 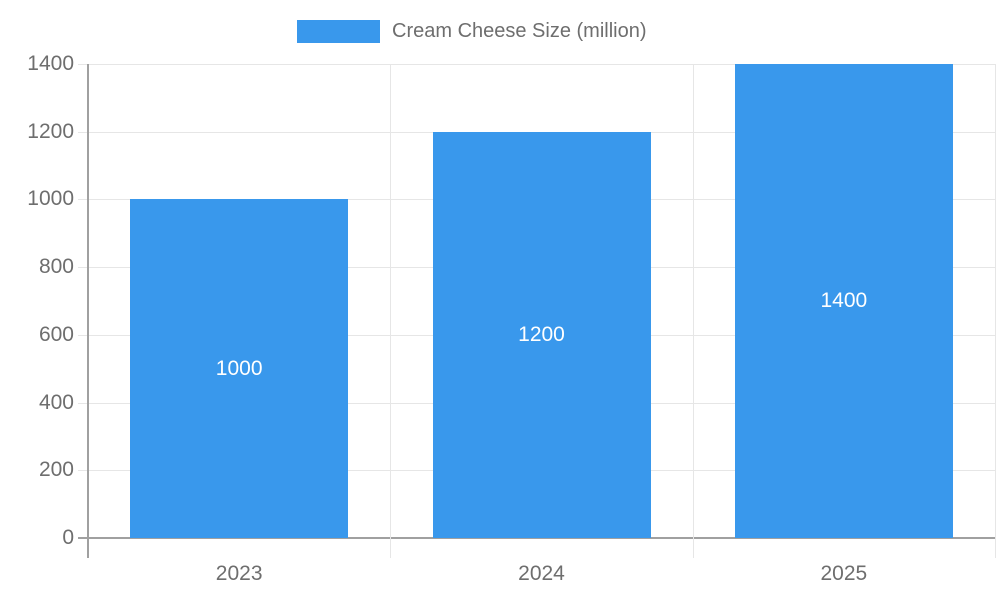 I want to click on x-axis-tick-label: 2024, so click(x=541, y=573).